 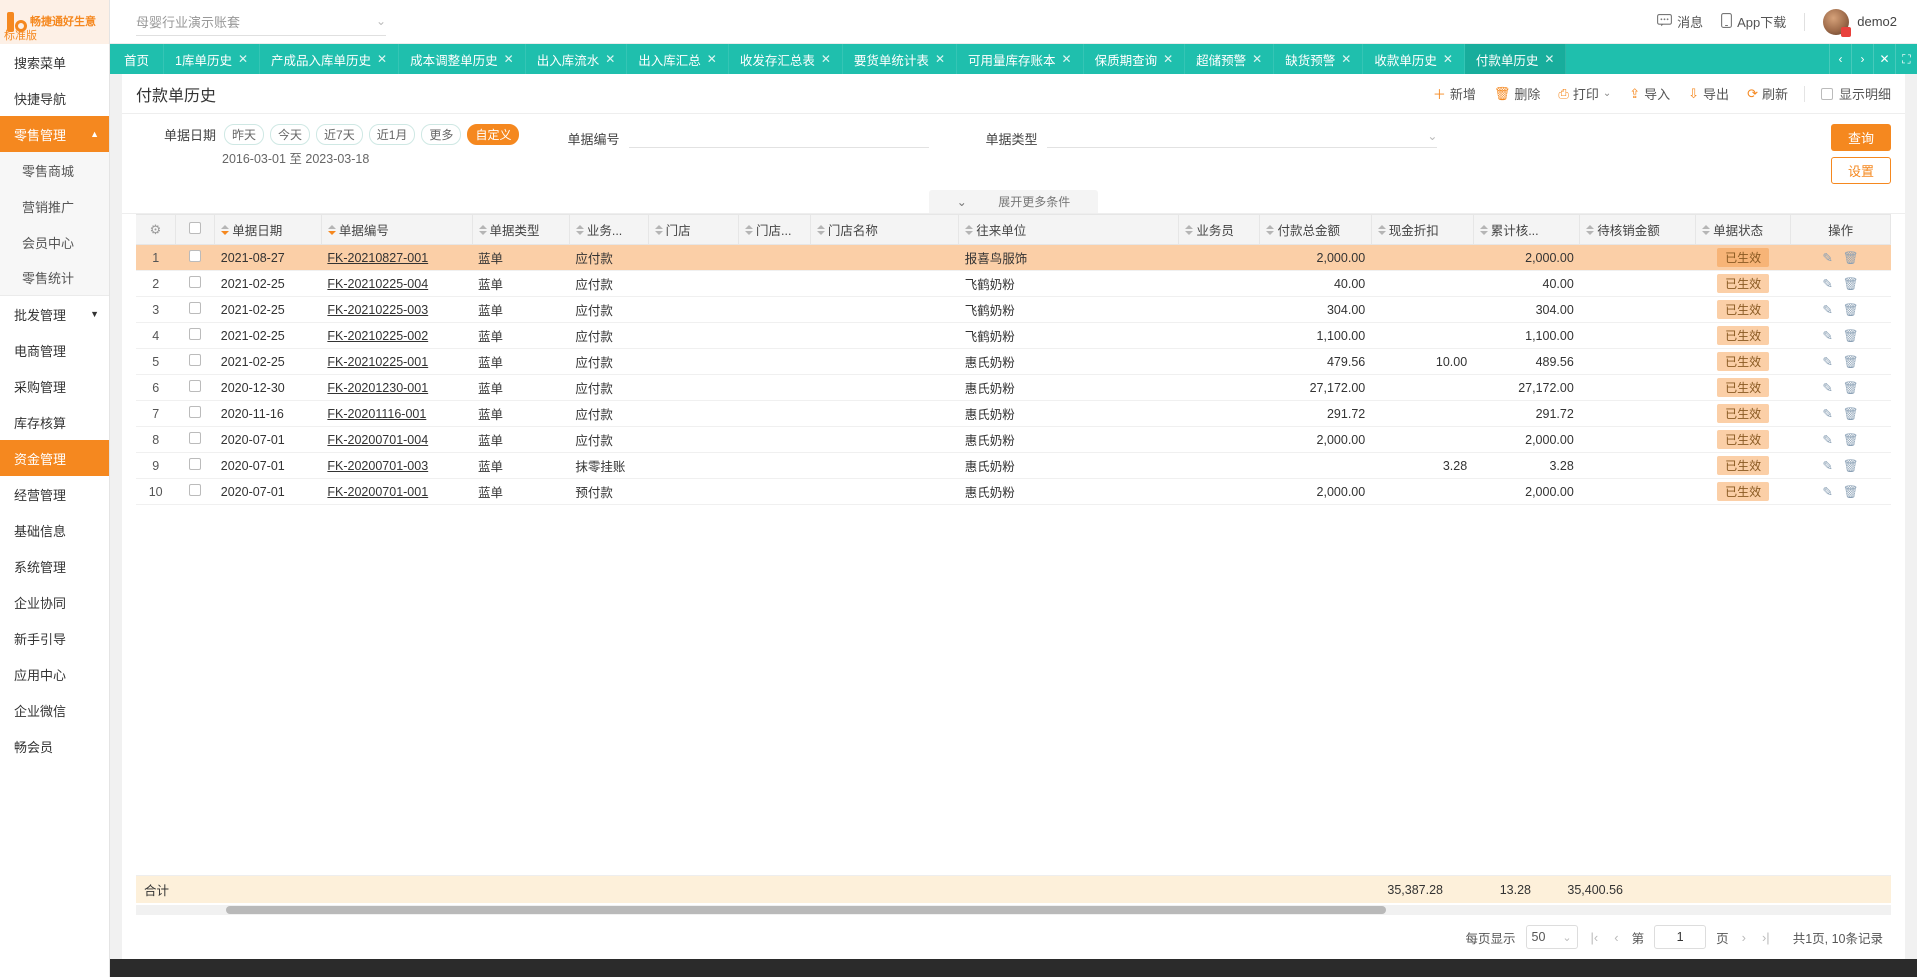 I want to click on doc-number-link: FK-20200701-001, so click(x=378, y=491).